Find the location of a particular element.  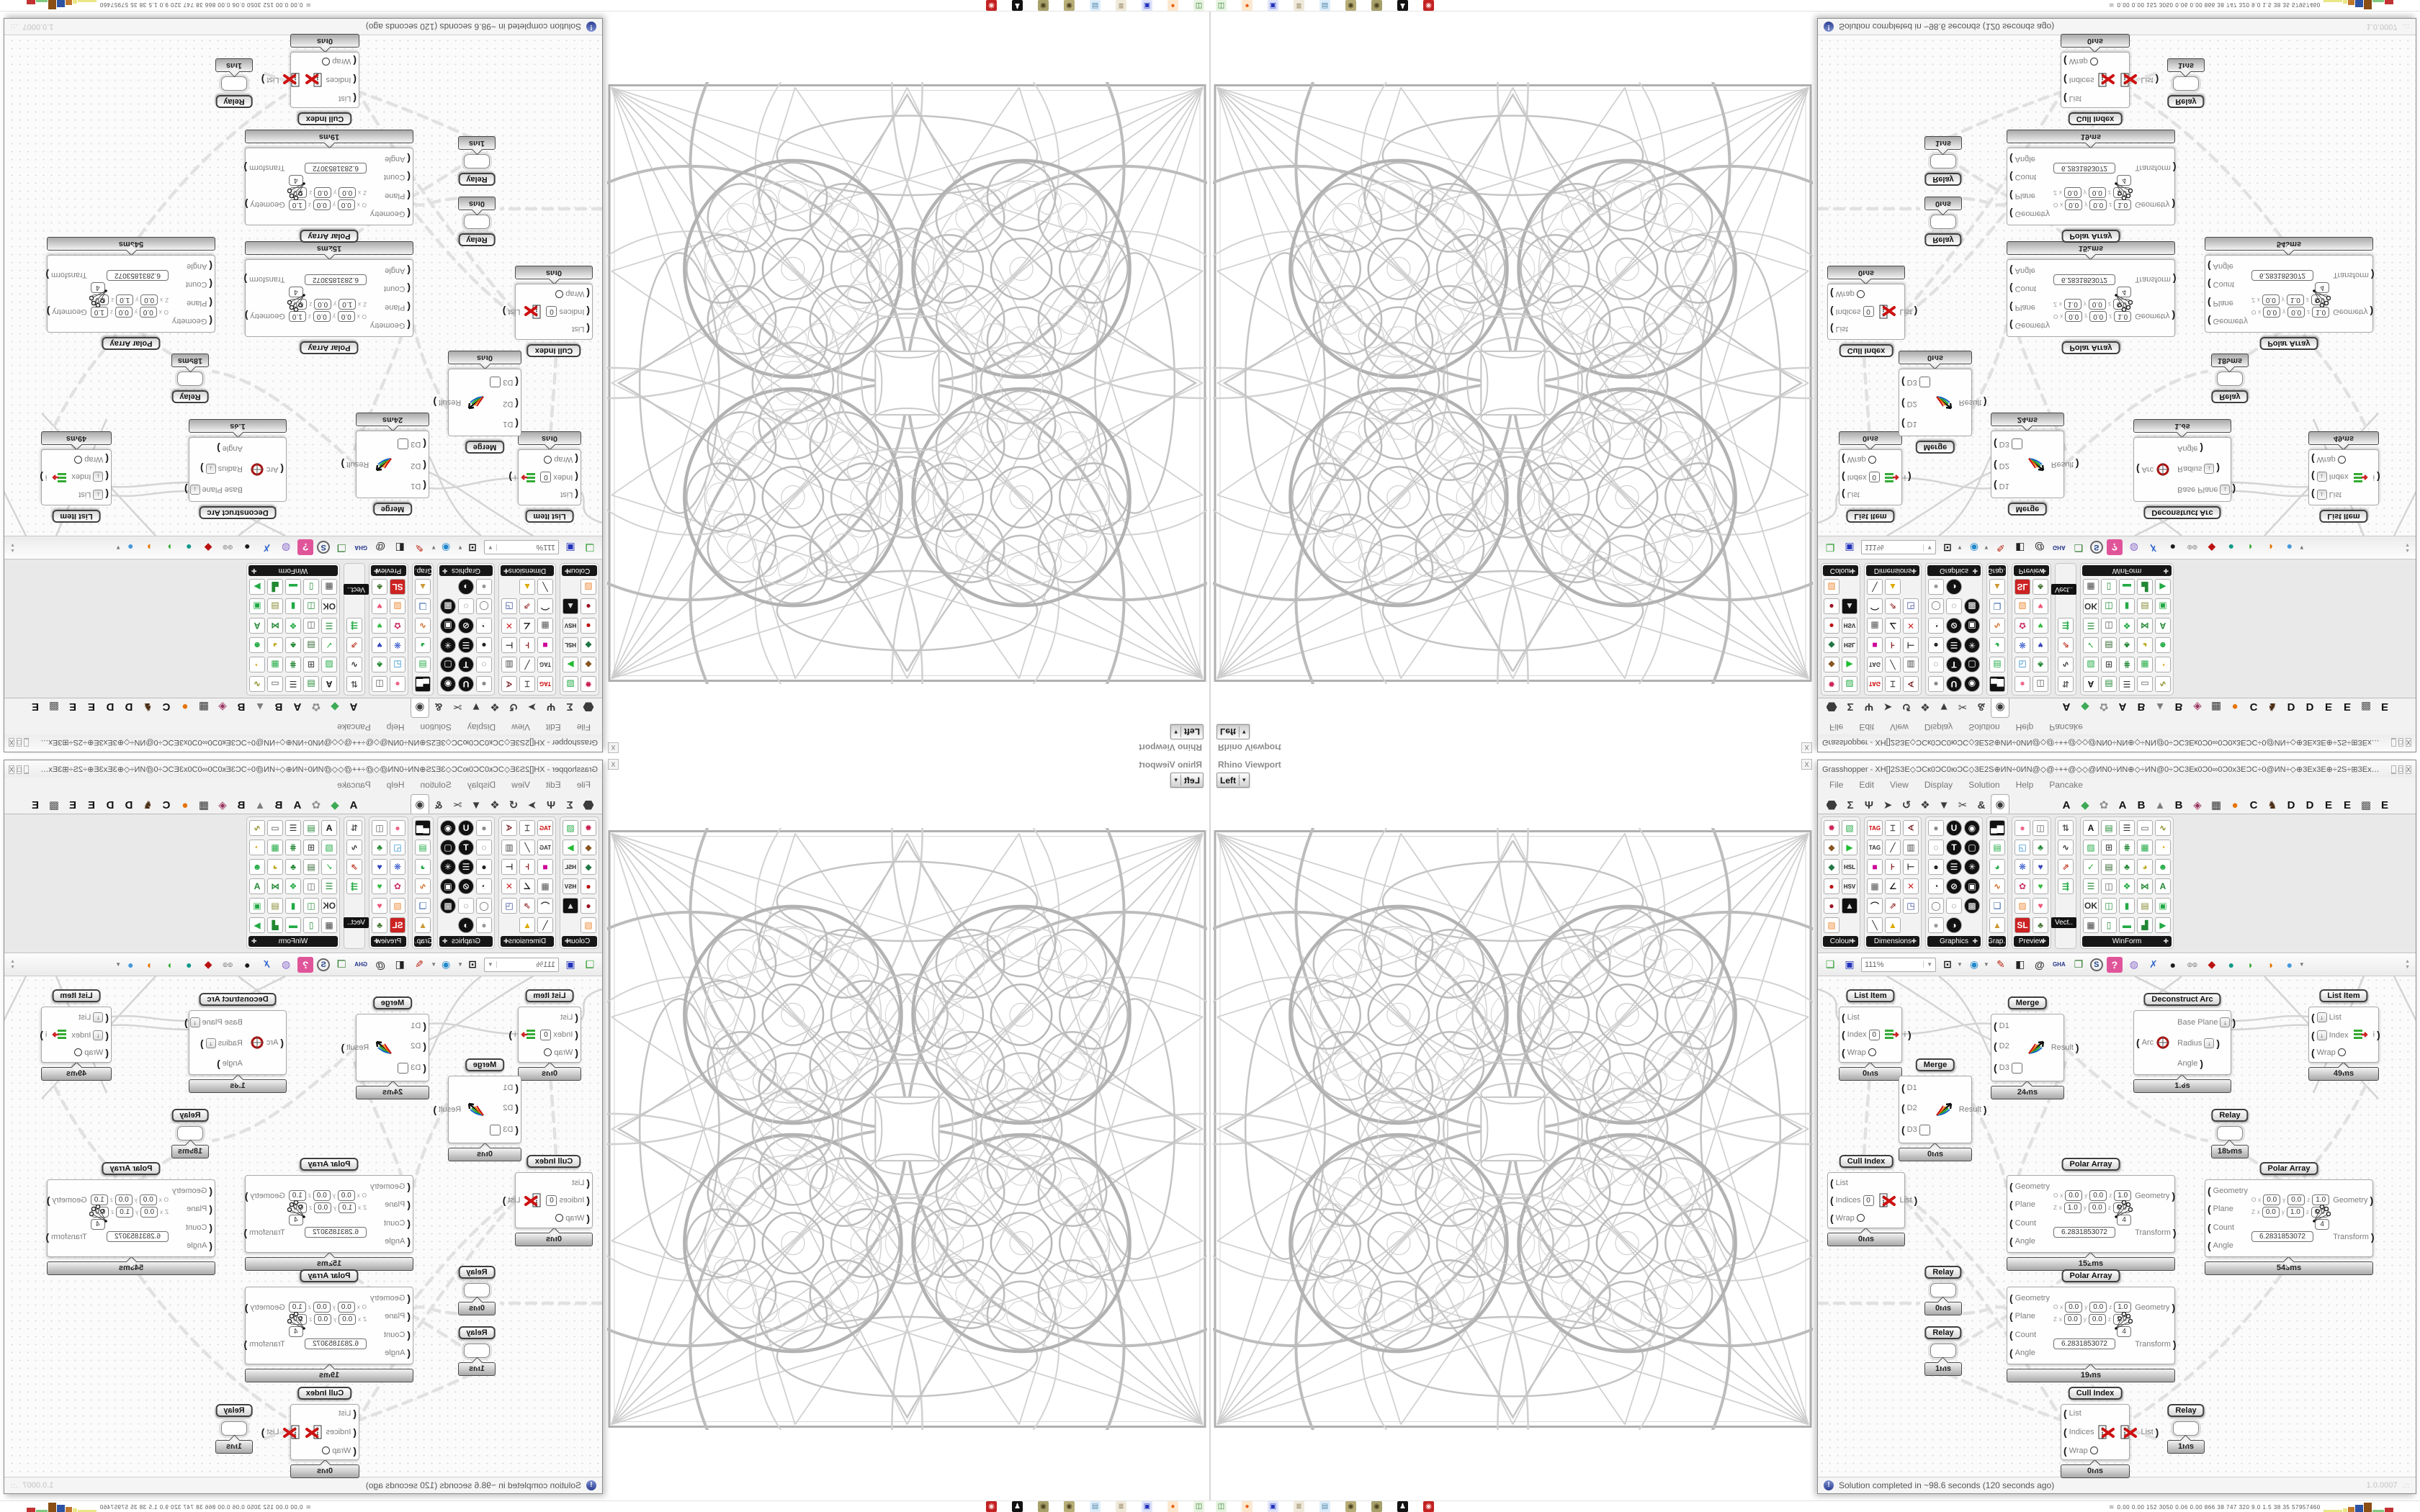

plugin-tab-17: E is located at coordinates (2384, 707).